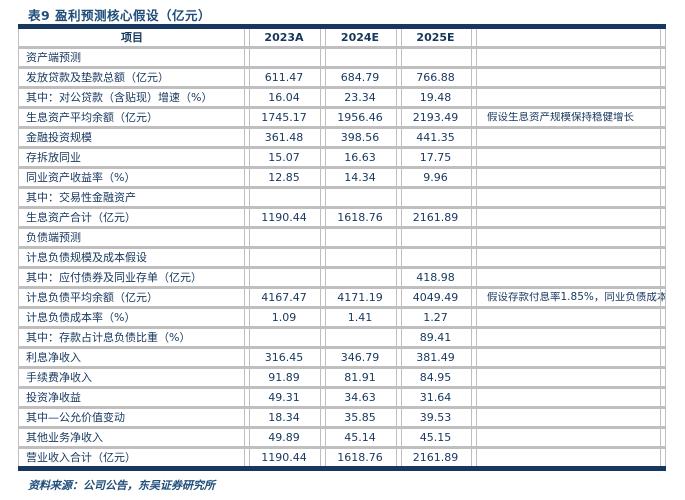  Describe the element at coordinates (53, 397) in the screenshot. I see `row-label: 投资净收益` at that location.